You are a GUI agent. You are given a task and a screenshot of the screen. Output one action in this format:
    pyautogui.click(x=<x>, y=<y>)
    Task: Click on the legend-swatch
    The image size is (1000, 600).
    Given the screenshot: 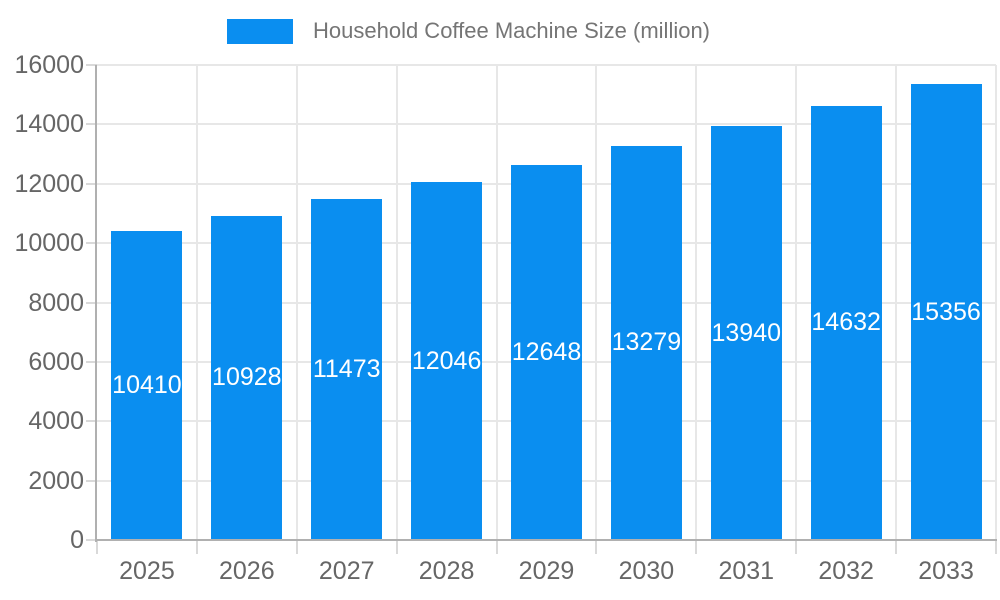 What is the action you would take?
    pyautogui.click(x=260, y=31)
    